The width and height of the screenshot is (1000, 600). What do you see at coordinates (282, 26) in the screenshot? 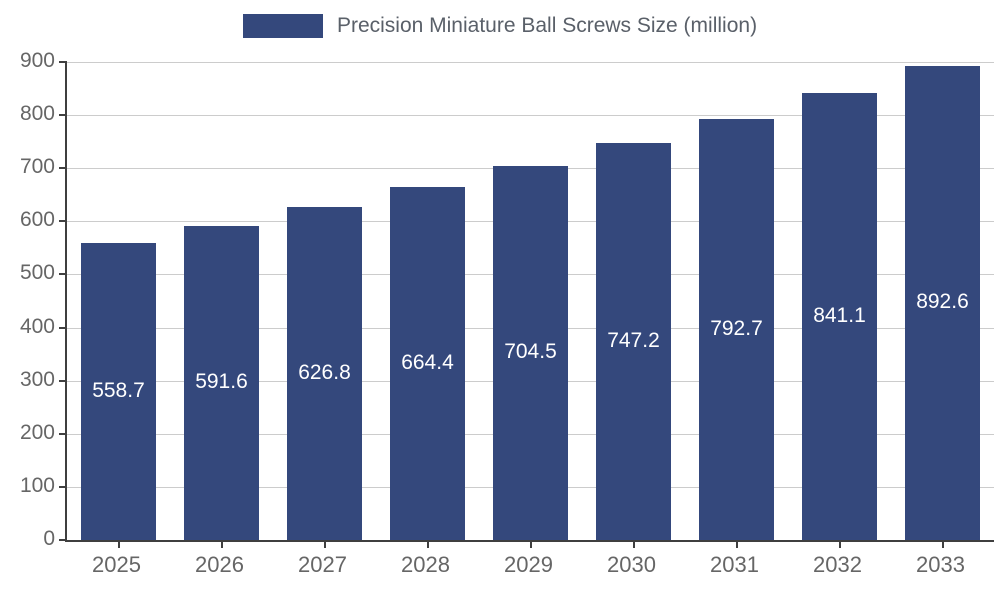
I see `legend-swatch` at bounding box center [282, 26].